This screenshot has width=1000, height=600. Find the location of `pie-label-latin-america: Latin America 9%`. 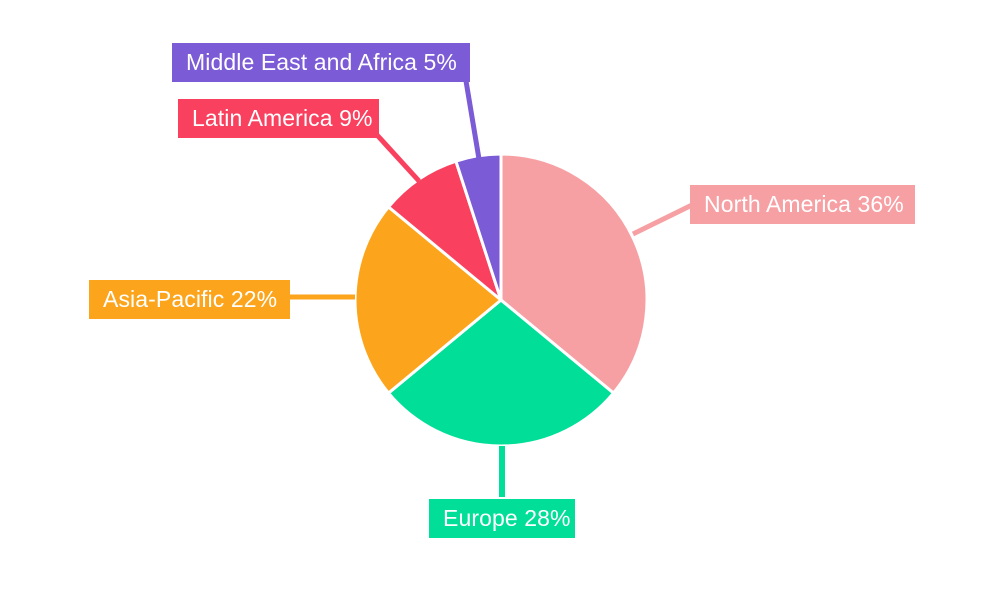

pie-label-latin-america: Latin America 9% is located at coordinates (278, 118).